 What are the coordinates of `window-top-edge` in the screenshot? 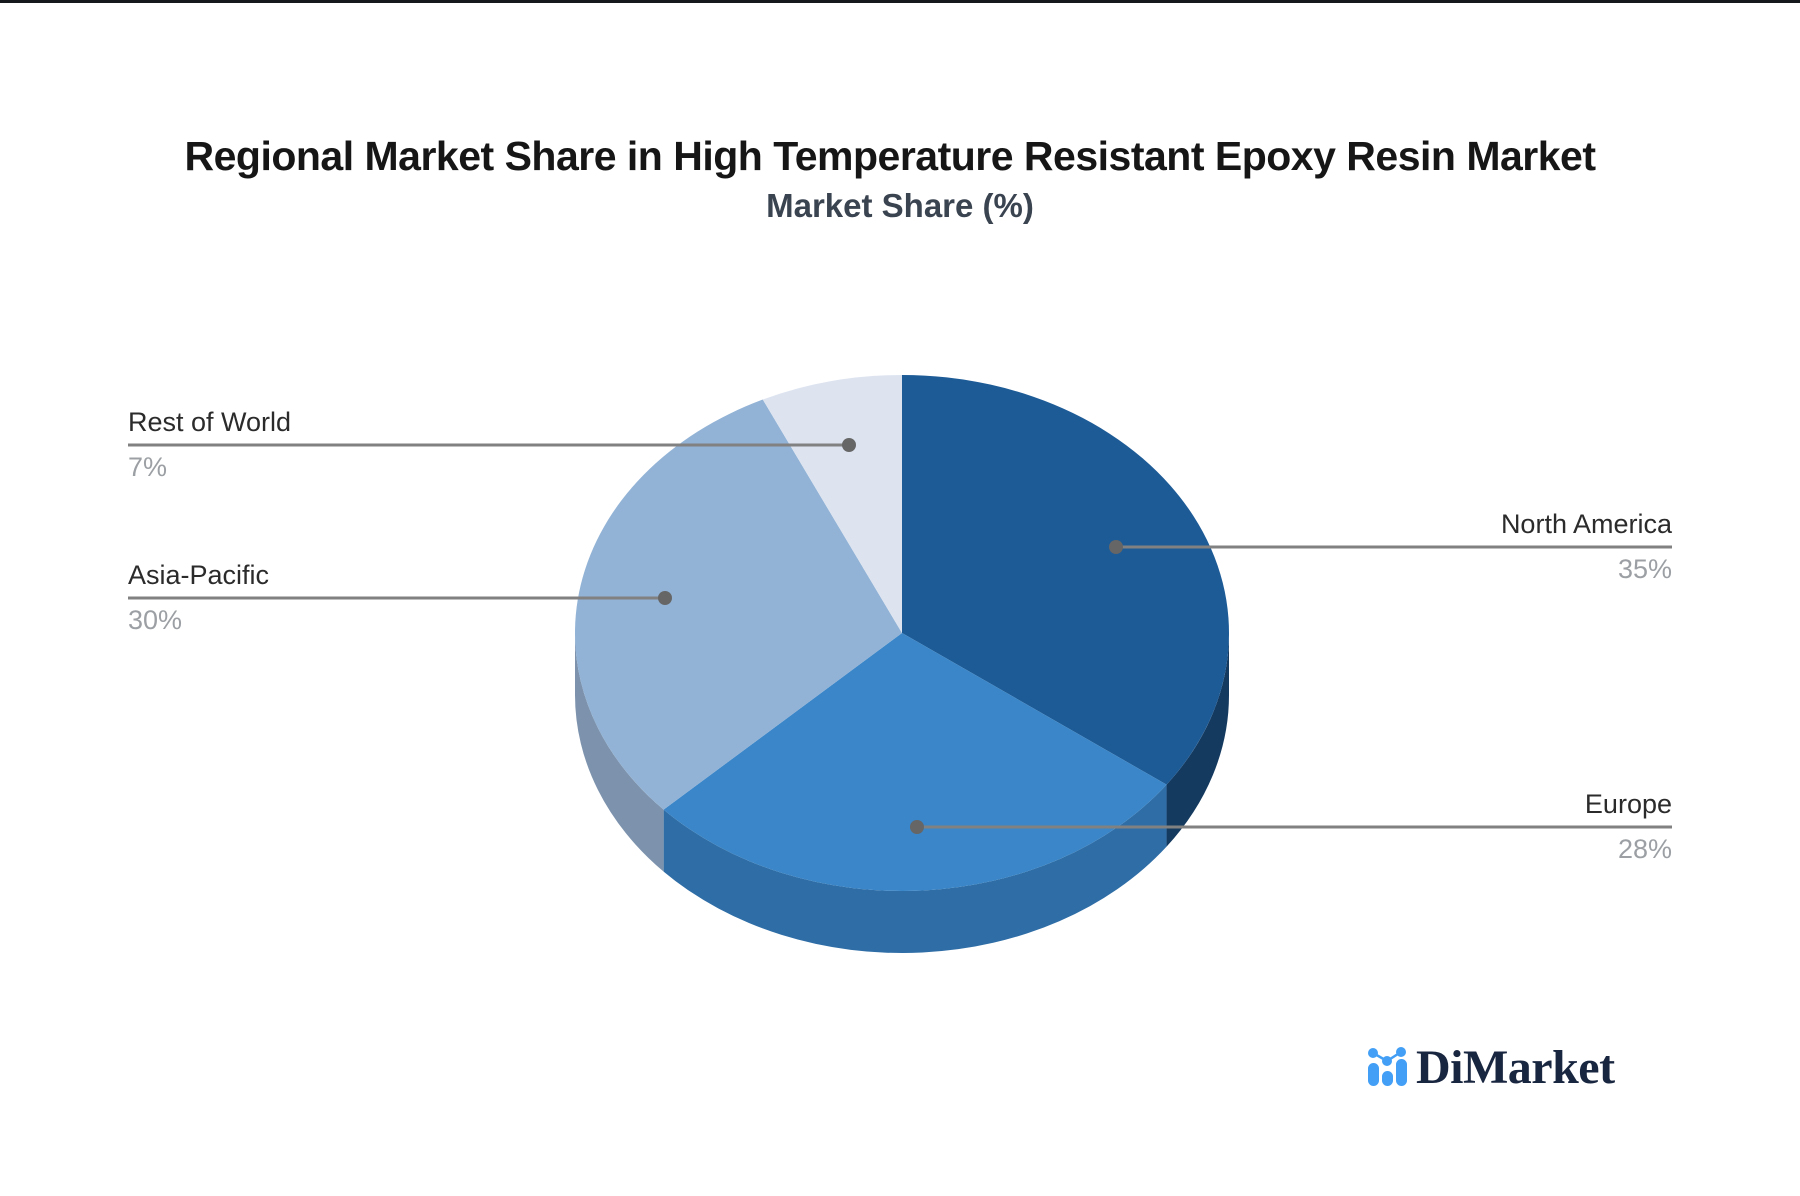 It's located at (900, 1).